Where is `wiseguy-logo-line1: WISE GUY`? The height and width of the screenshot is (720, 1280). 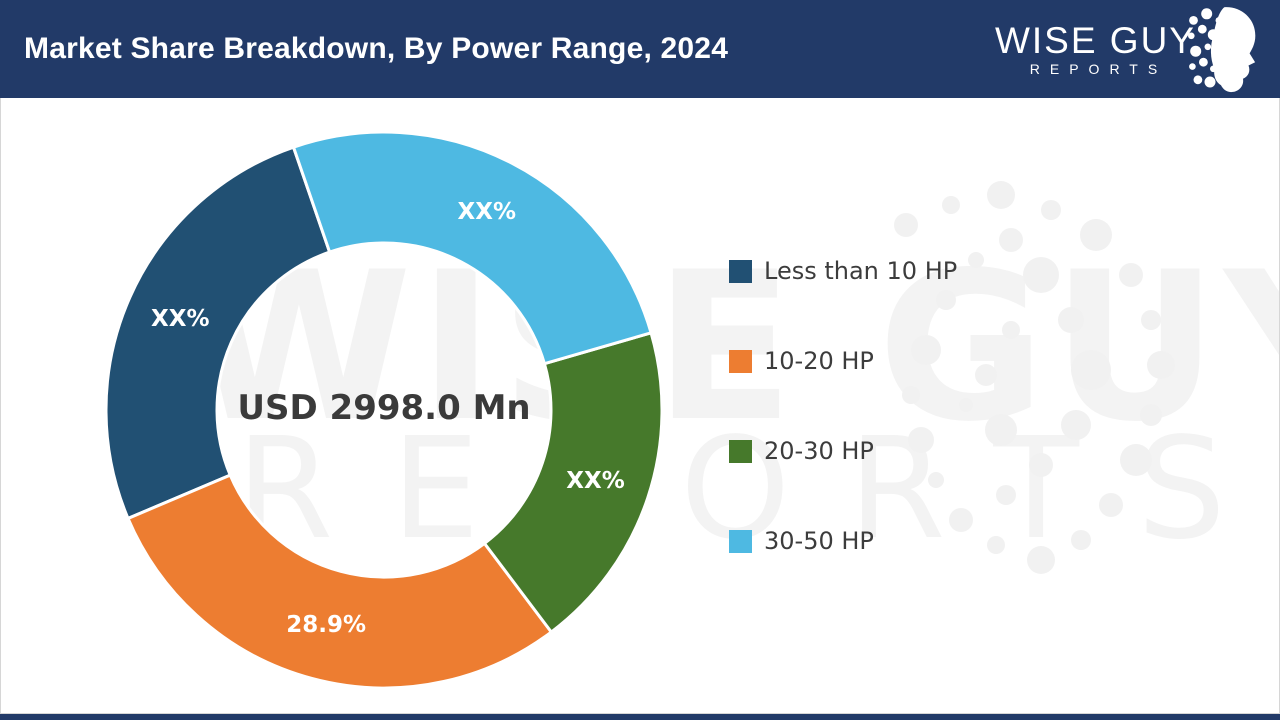 wiseguy-logo-line1: WISE GUY is located at coordinates (1095, 40).